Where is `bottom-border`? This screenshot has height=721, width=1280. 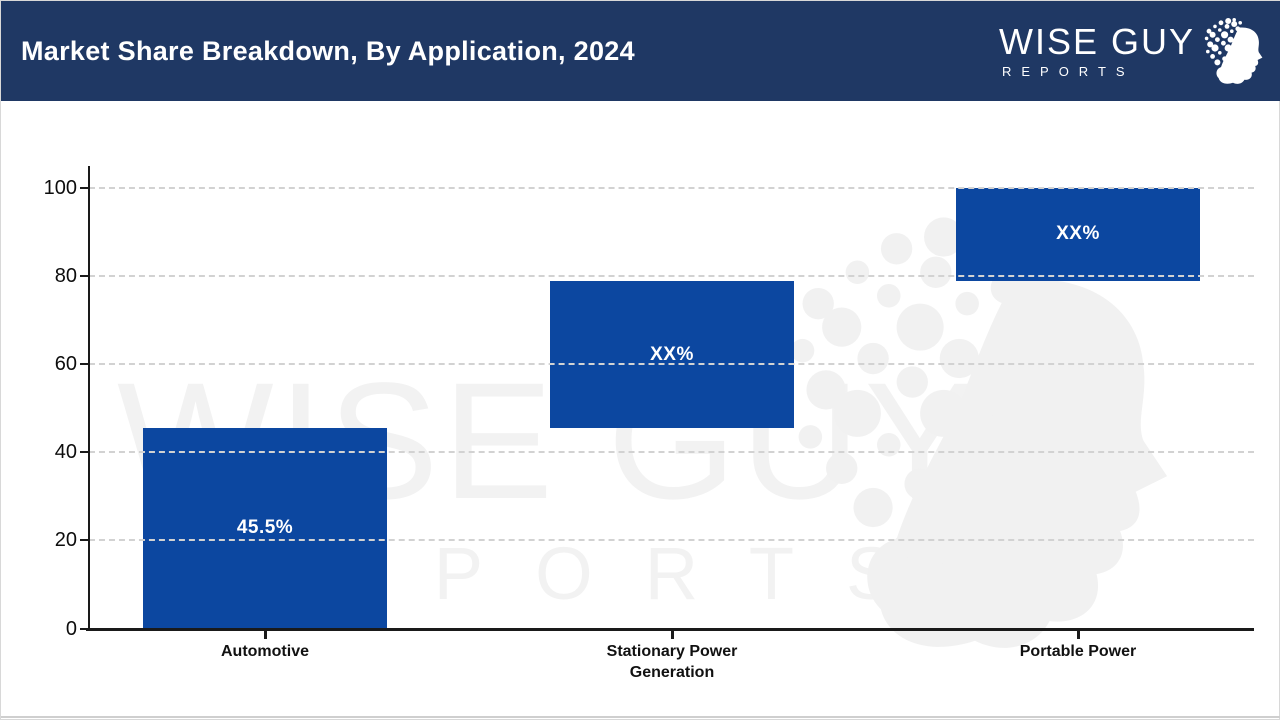 bottom-border is located at coordinates (640, 717).